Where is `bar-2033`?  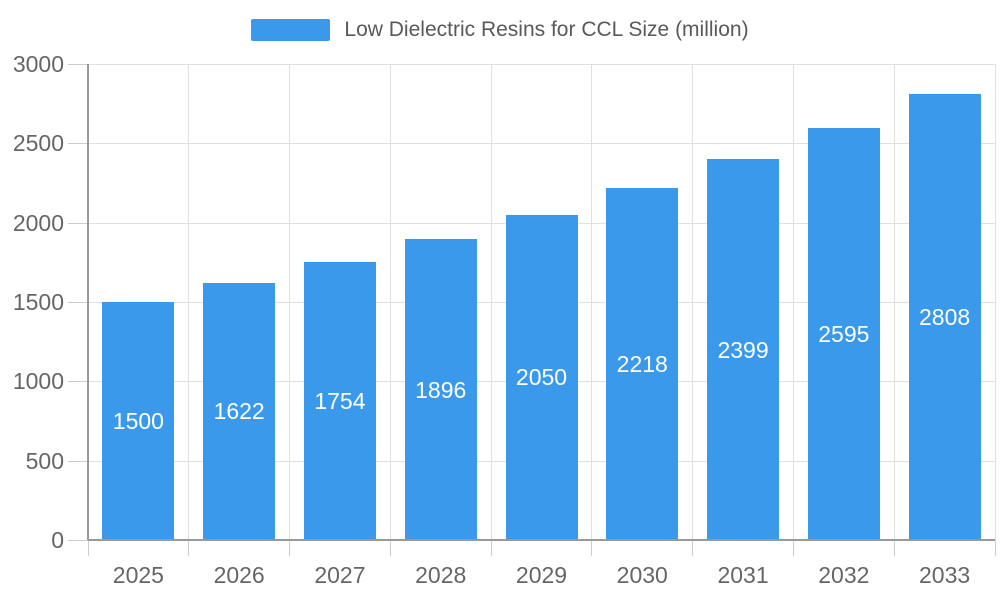 bar-2033 is located at coordinates (944, 317).